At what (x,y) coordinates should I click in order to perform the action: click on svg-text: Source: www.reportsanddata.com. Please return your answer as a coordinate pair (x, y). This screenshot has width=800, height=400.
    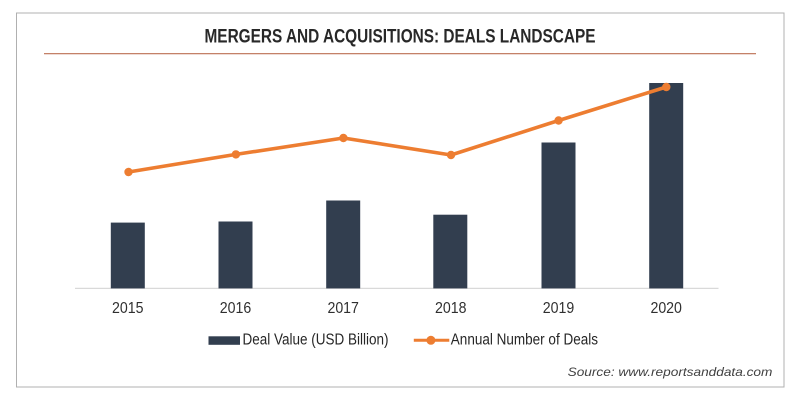
    Looking at the image, I should click on (670, 372).